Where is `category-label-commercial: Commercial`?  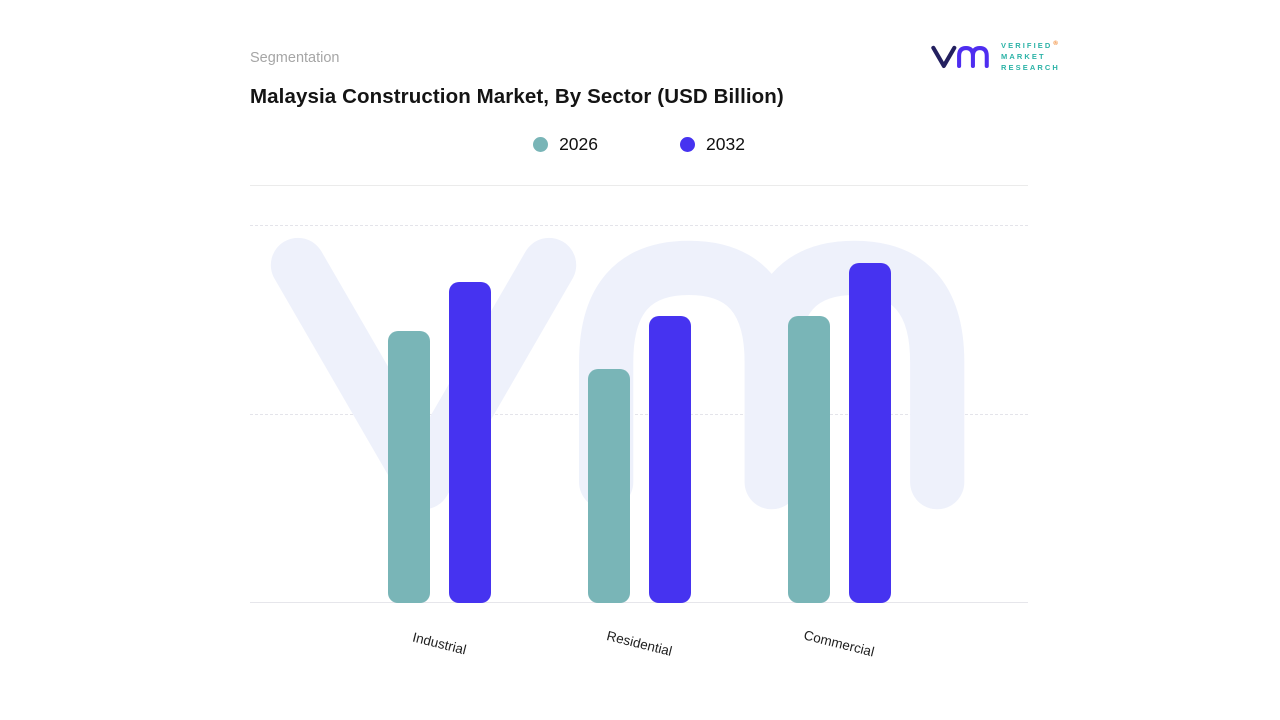
category-label-commercial: Commercial is located at coordinates (839, 643).